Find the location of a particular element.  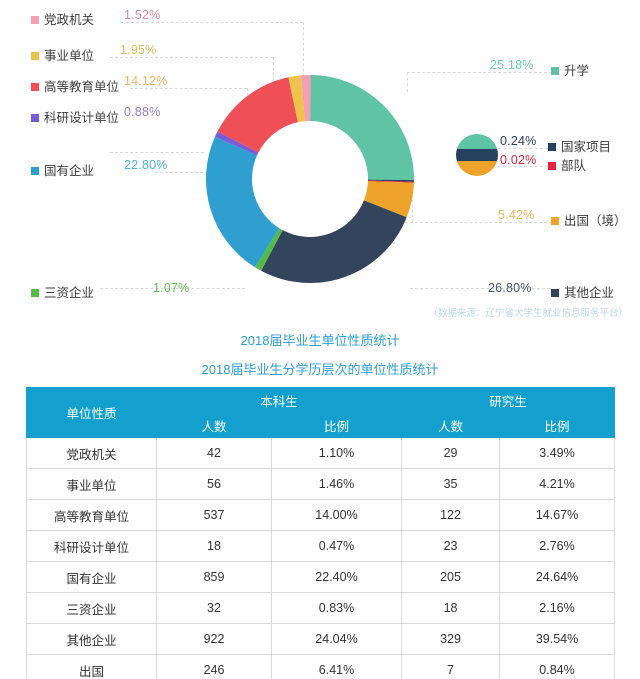

table-cell-u-count: 18 is located at coordinates (214, 546).